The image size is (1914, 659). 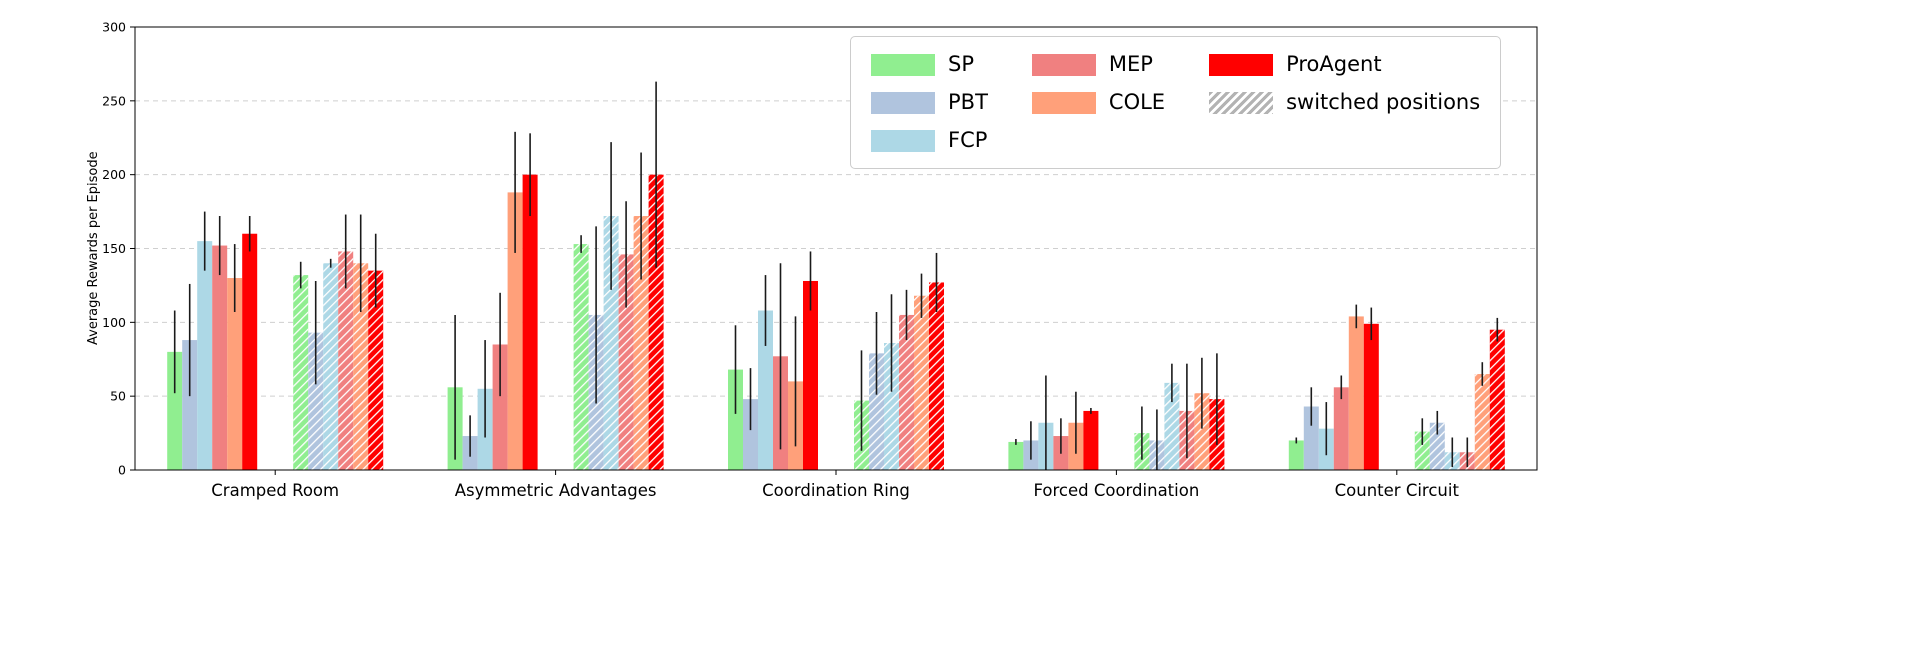 I want to click on y-tick-label: 150, so click(x=114, y=248).